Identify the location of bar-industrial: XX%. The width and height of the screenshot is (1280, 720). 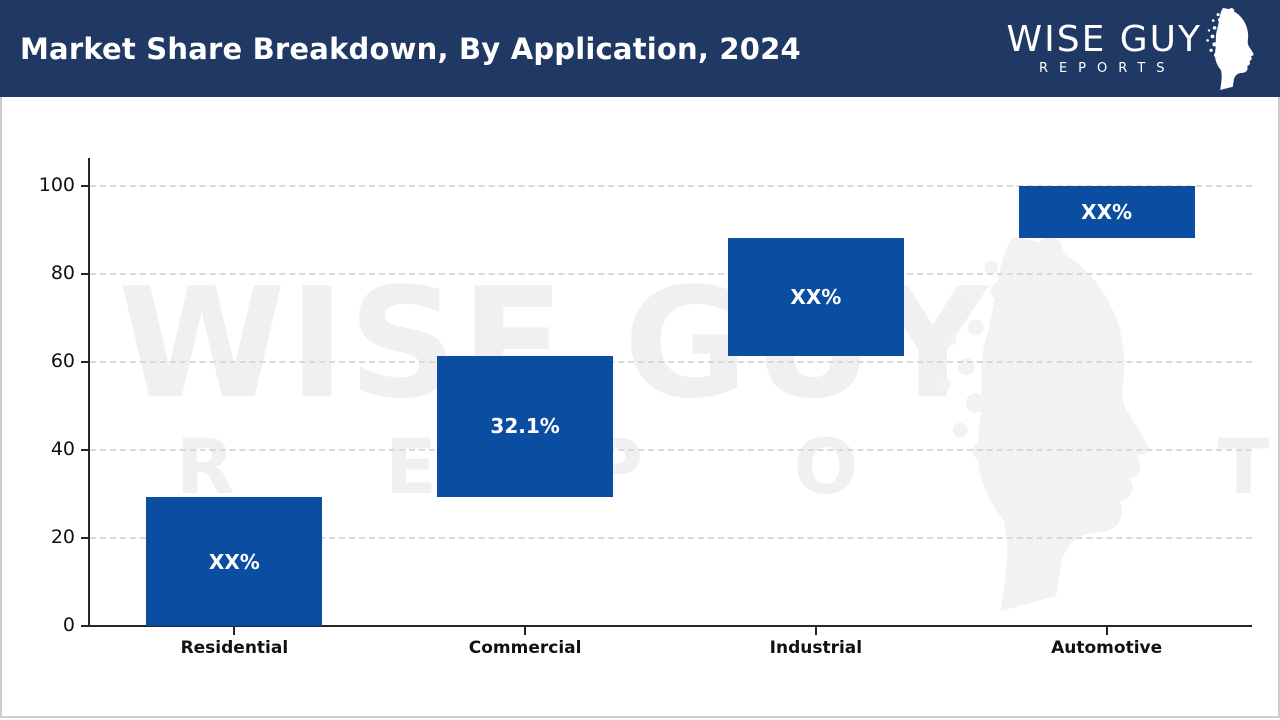
(815, 296).